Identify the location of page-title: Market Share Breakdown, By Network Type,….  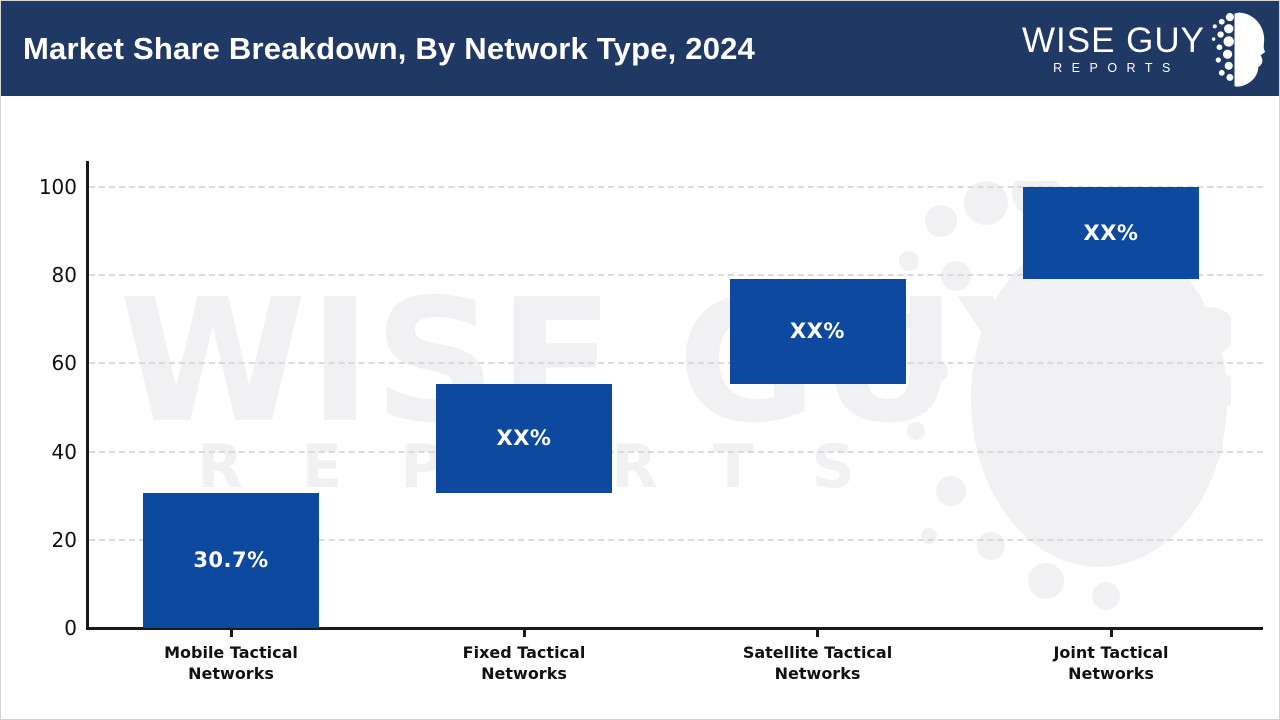
(389, 48).